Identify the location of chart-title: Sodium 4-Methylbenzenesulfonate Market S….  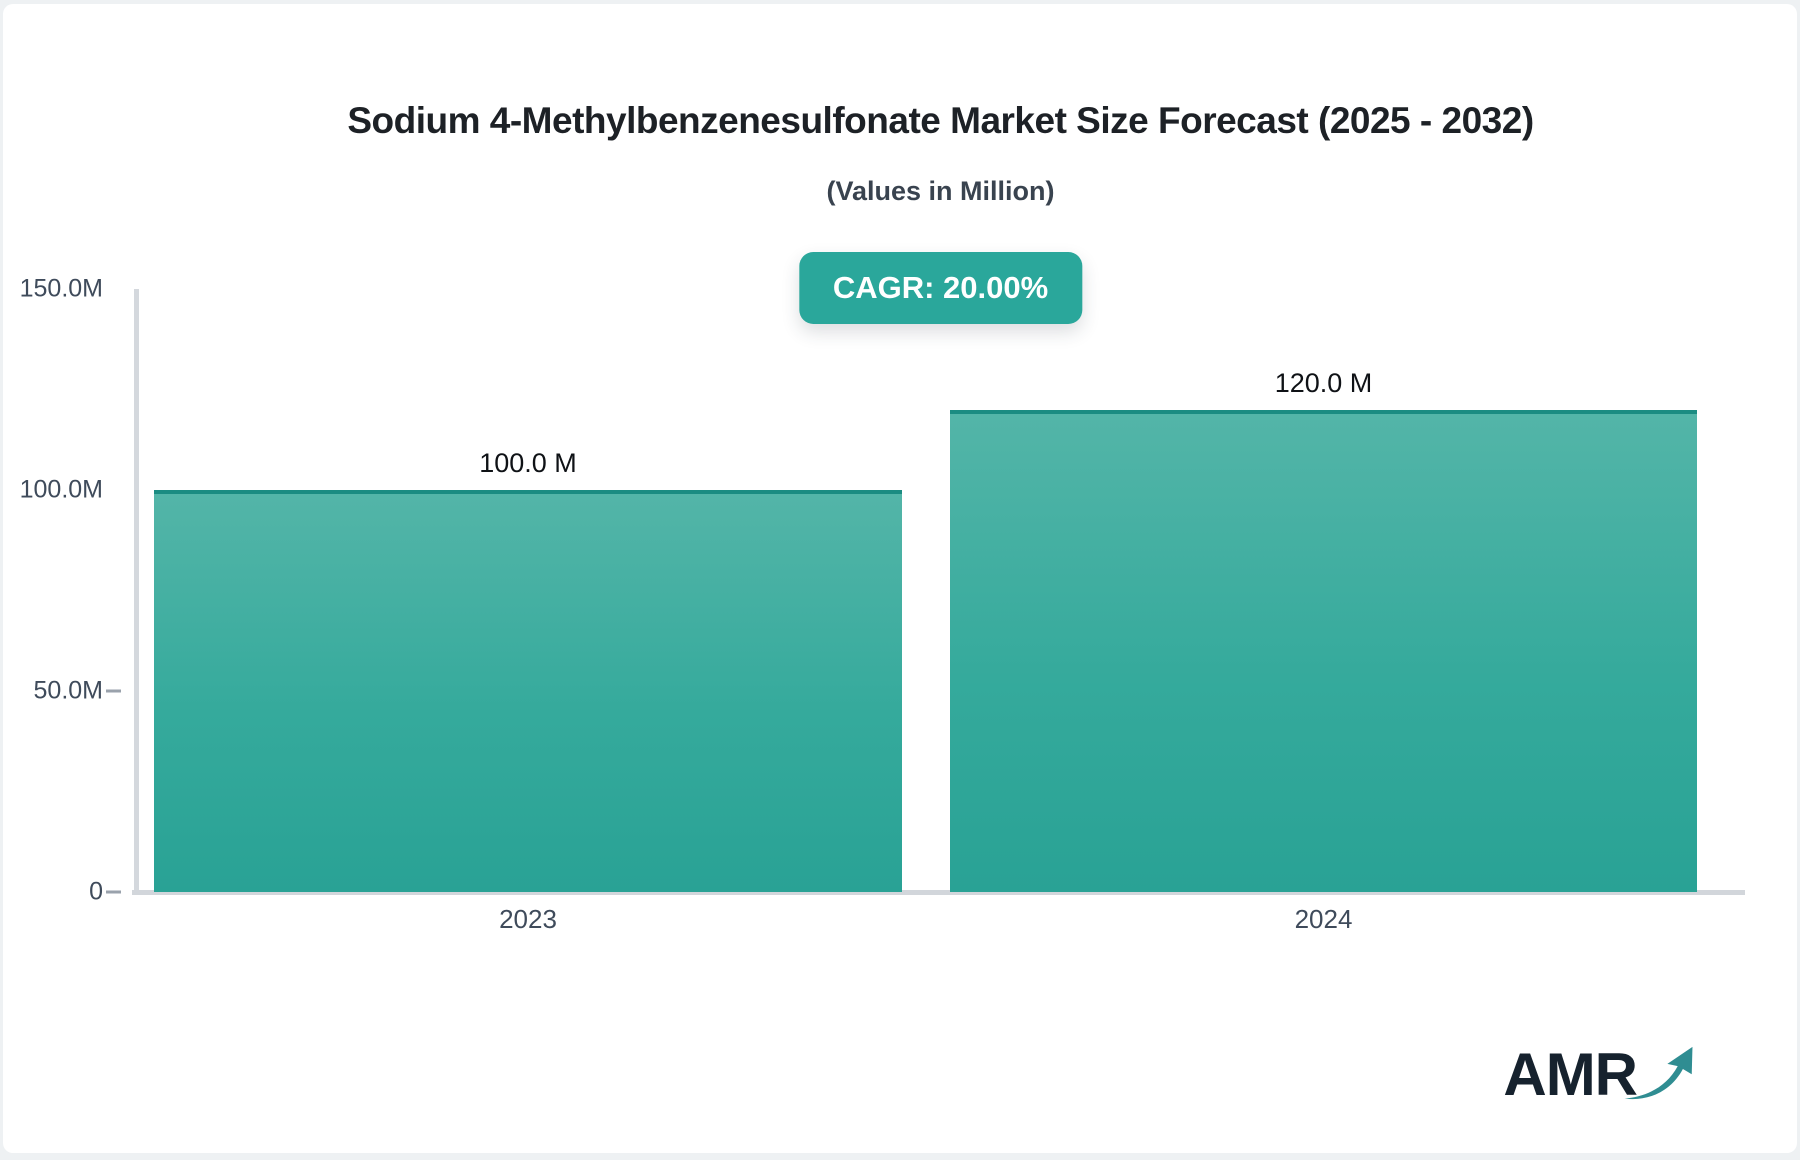
(940, 120).